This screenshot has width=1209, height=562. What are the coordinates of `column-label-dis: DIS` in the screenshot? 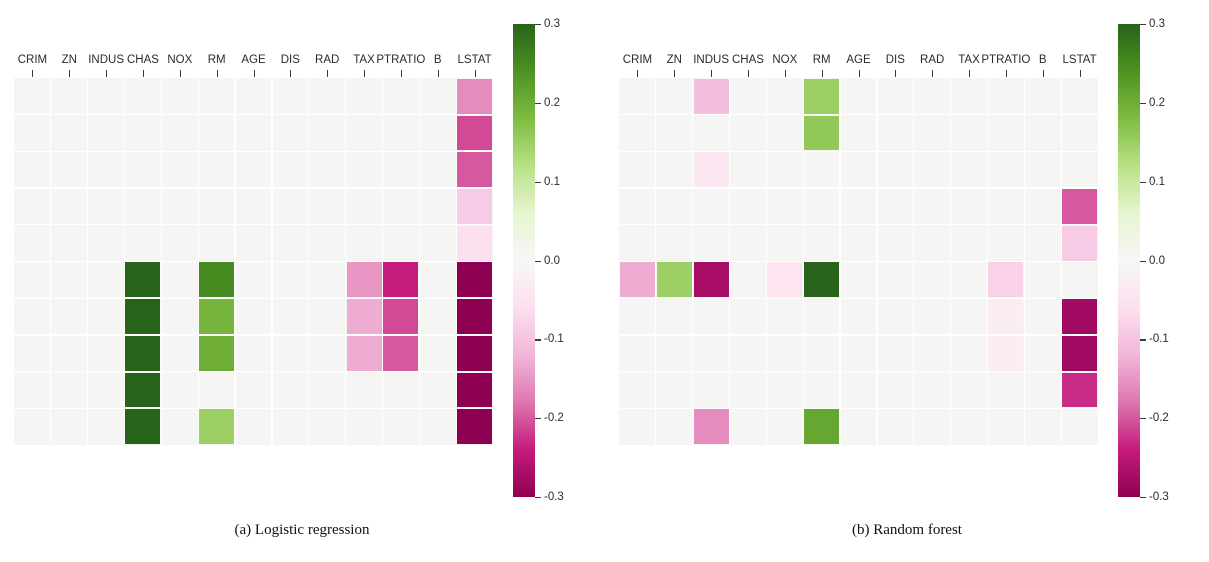 It's located at (895, 60).